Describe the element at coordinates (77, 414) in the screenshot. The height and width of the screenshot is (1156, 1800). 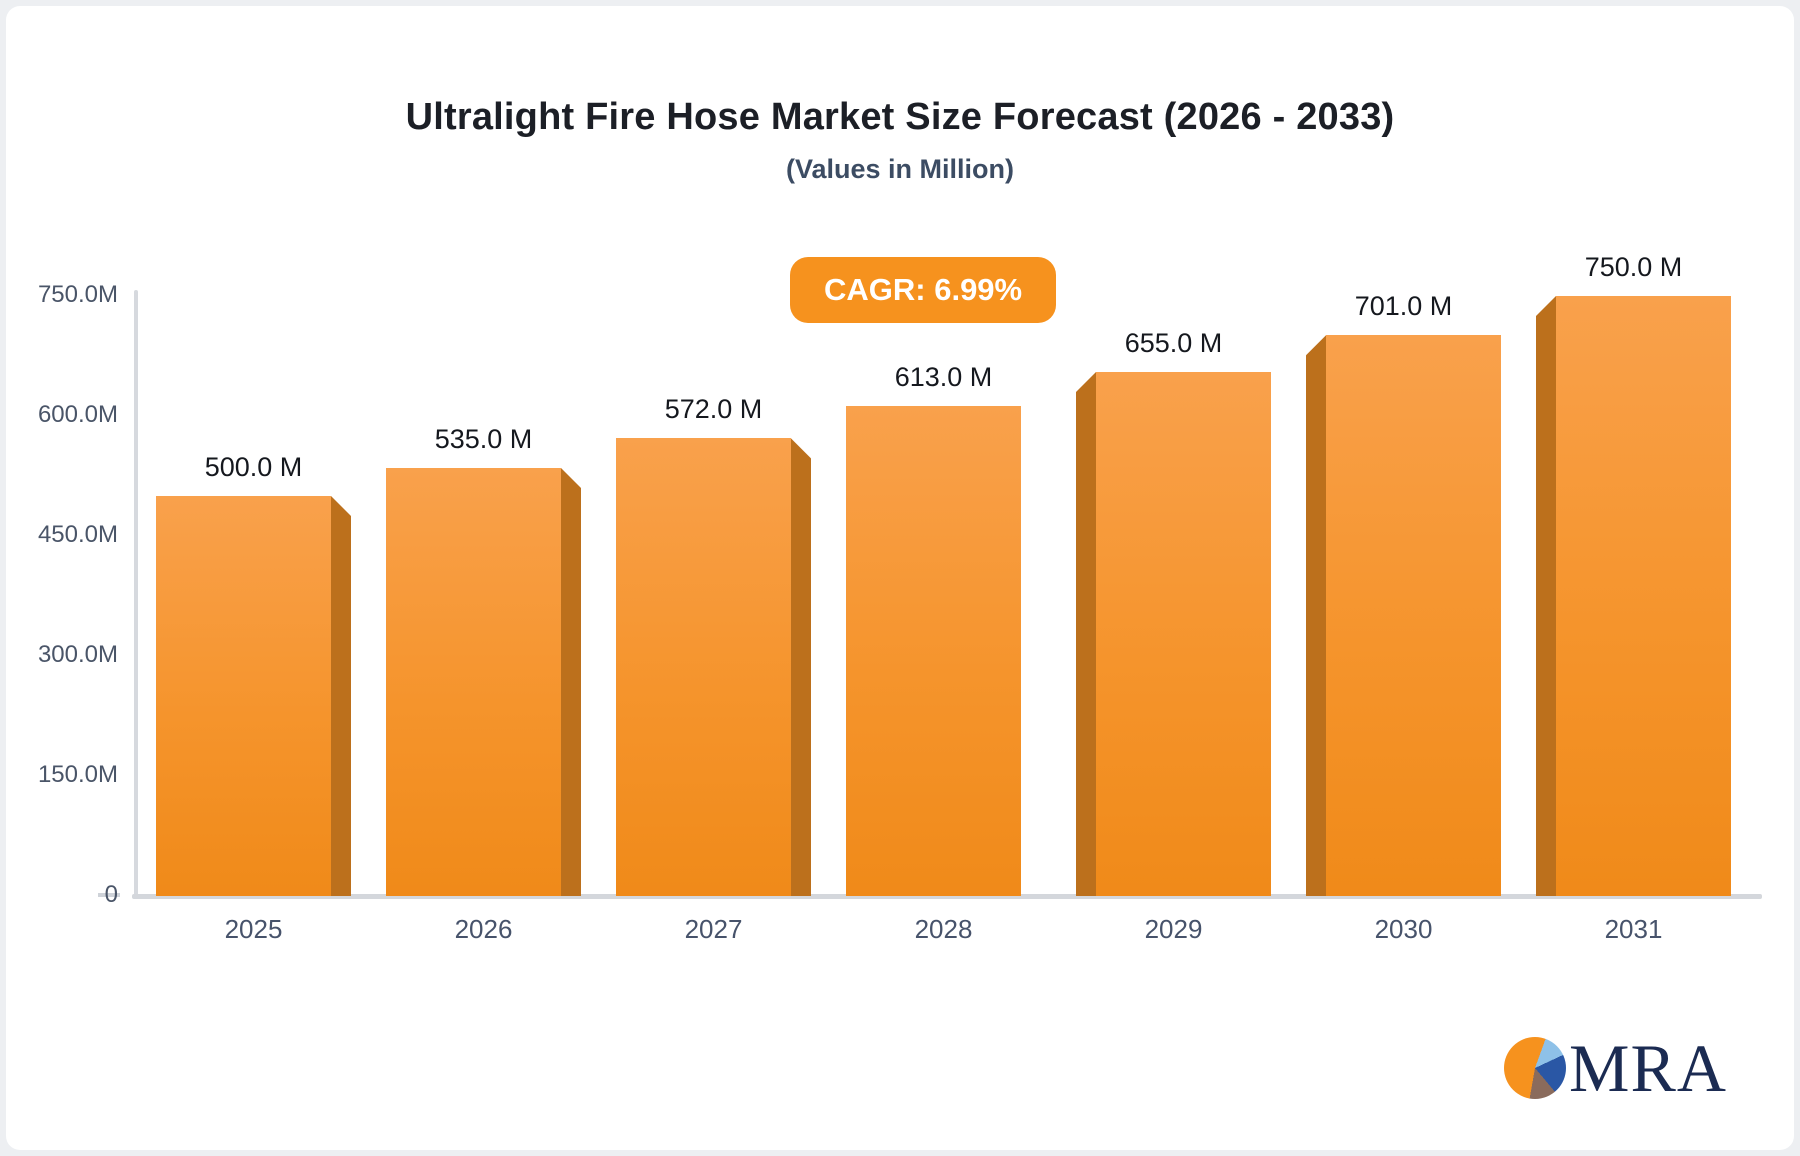
I see `y-axis-tick-label: 600.0M` at that location.